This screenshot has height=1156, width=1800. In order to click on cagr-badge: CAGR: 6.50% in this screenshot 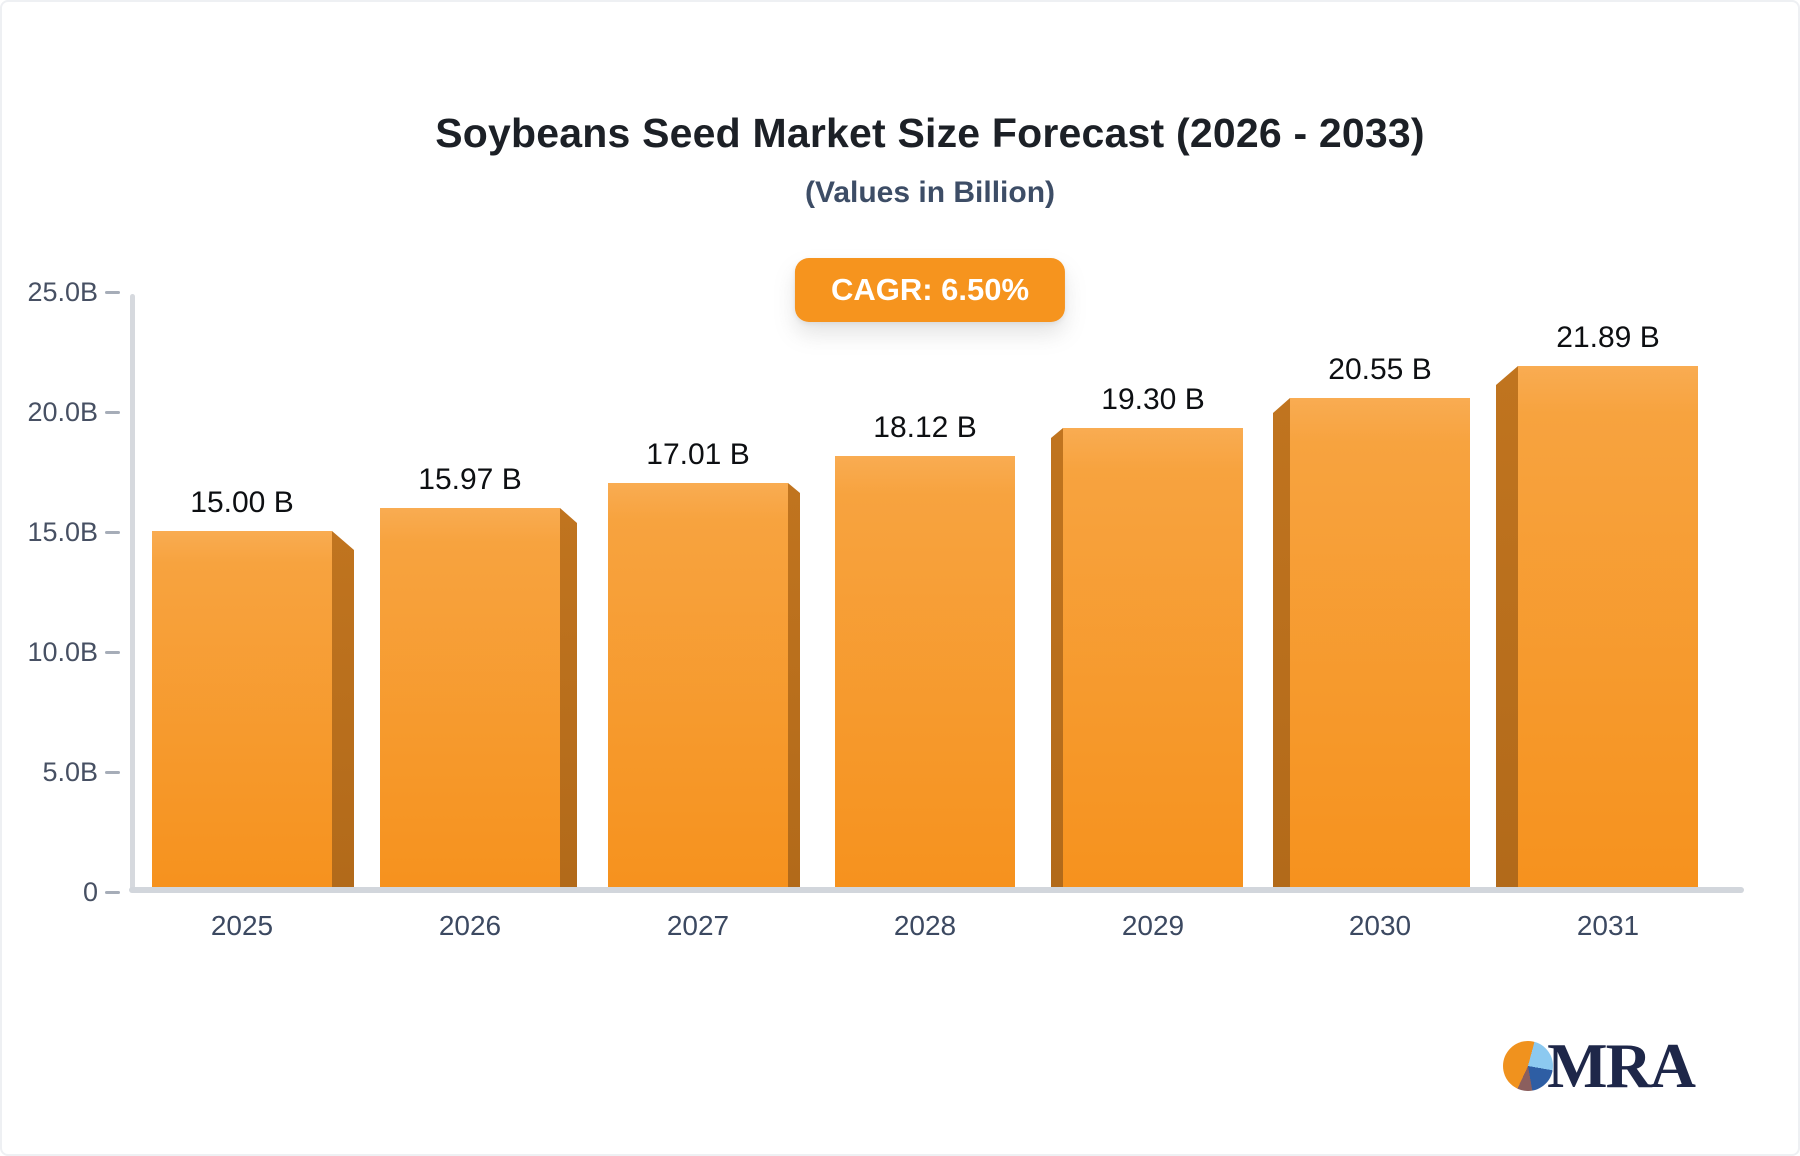, I will do `click(930, 290)`.